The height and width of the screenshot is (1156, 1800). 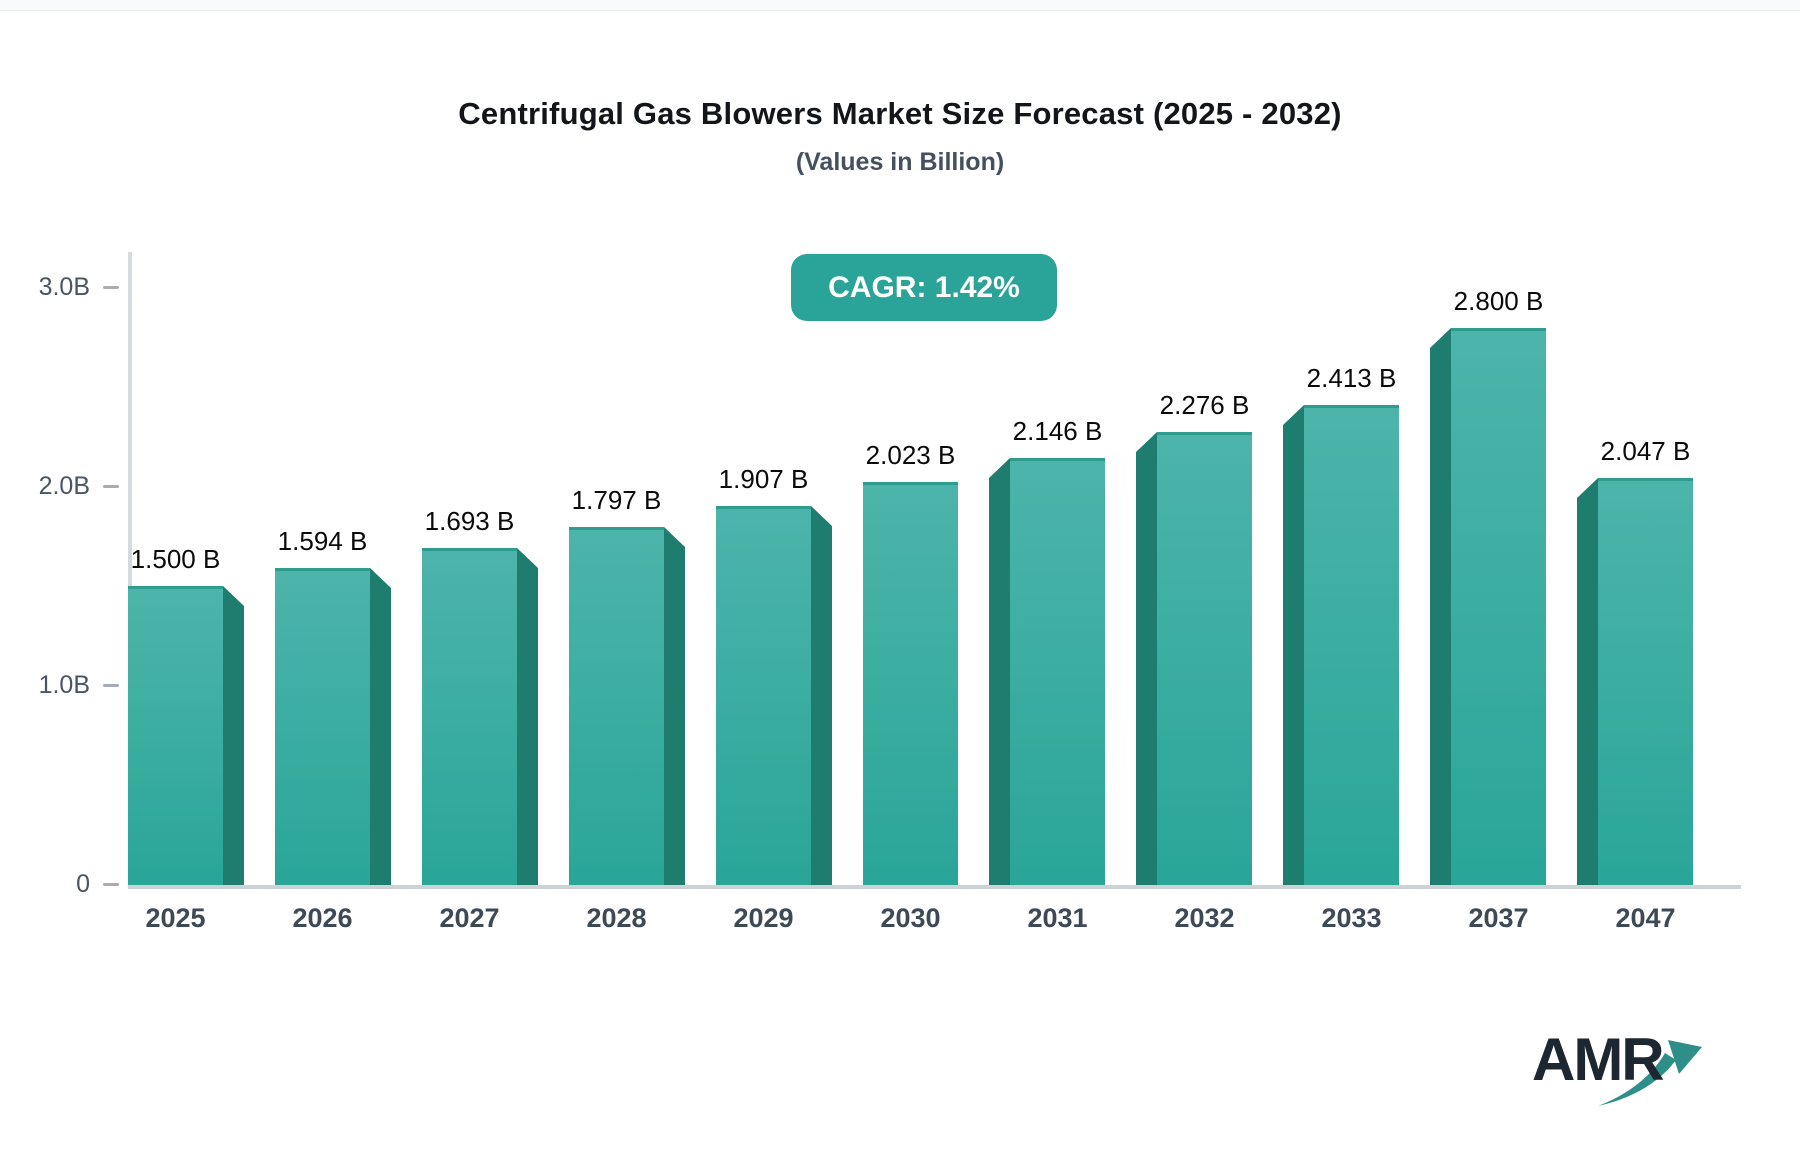 What do you see at coordinates (175, 559) in the screenshot?
I see `bar-value-label: 1.500 B` at bounding box center [175, 559].